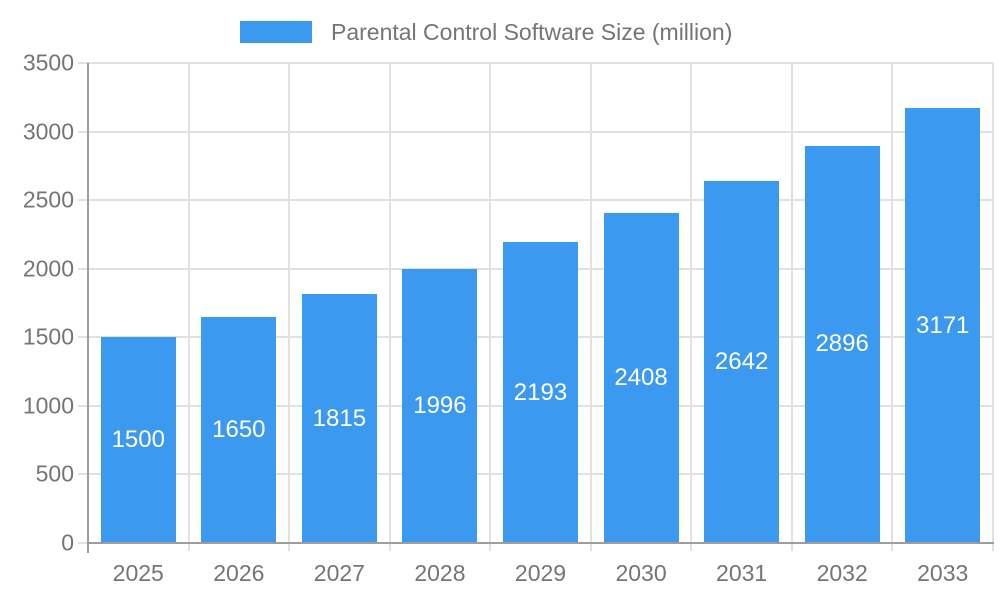  I want to click on bar: 1650, so click(239, 429).